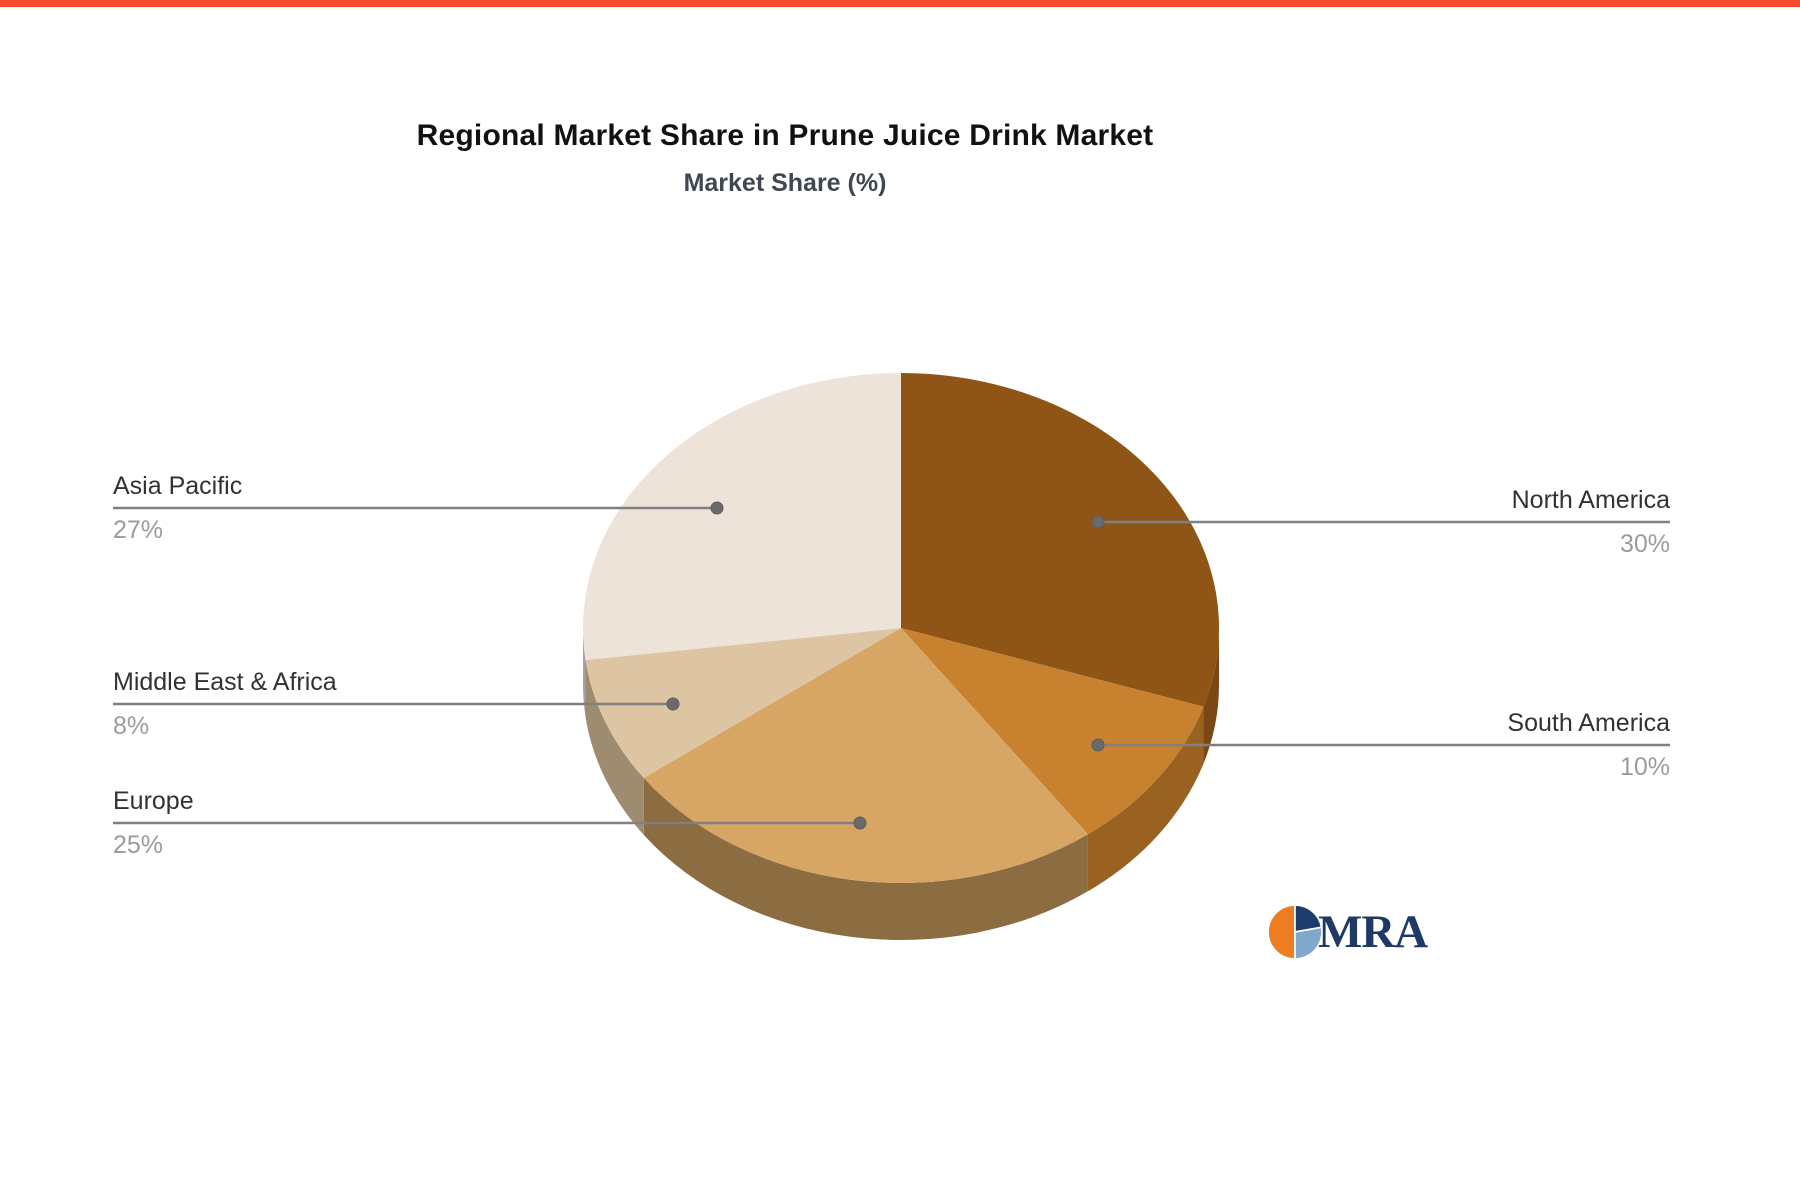 Image resolution: width=1800 pixels, height=1196 pixels. Describe the element at coordinates (1098, 522) in the screenshot. I see `leader-dot-north-america` at that location.